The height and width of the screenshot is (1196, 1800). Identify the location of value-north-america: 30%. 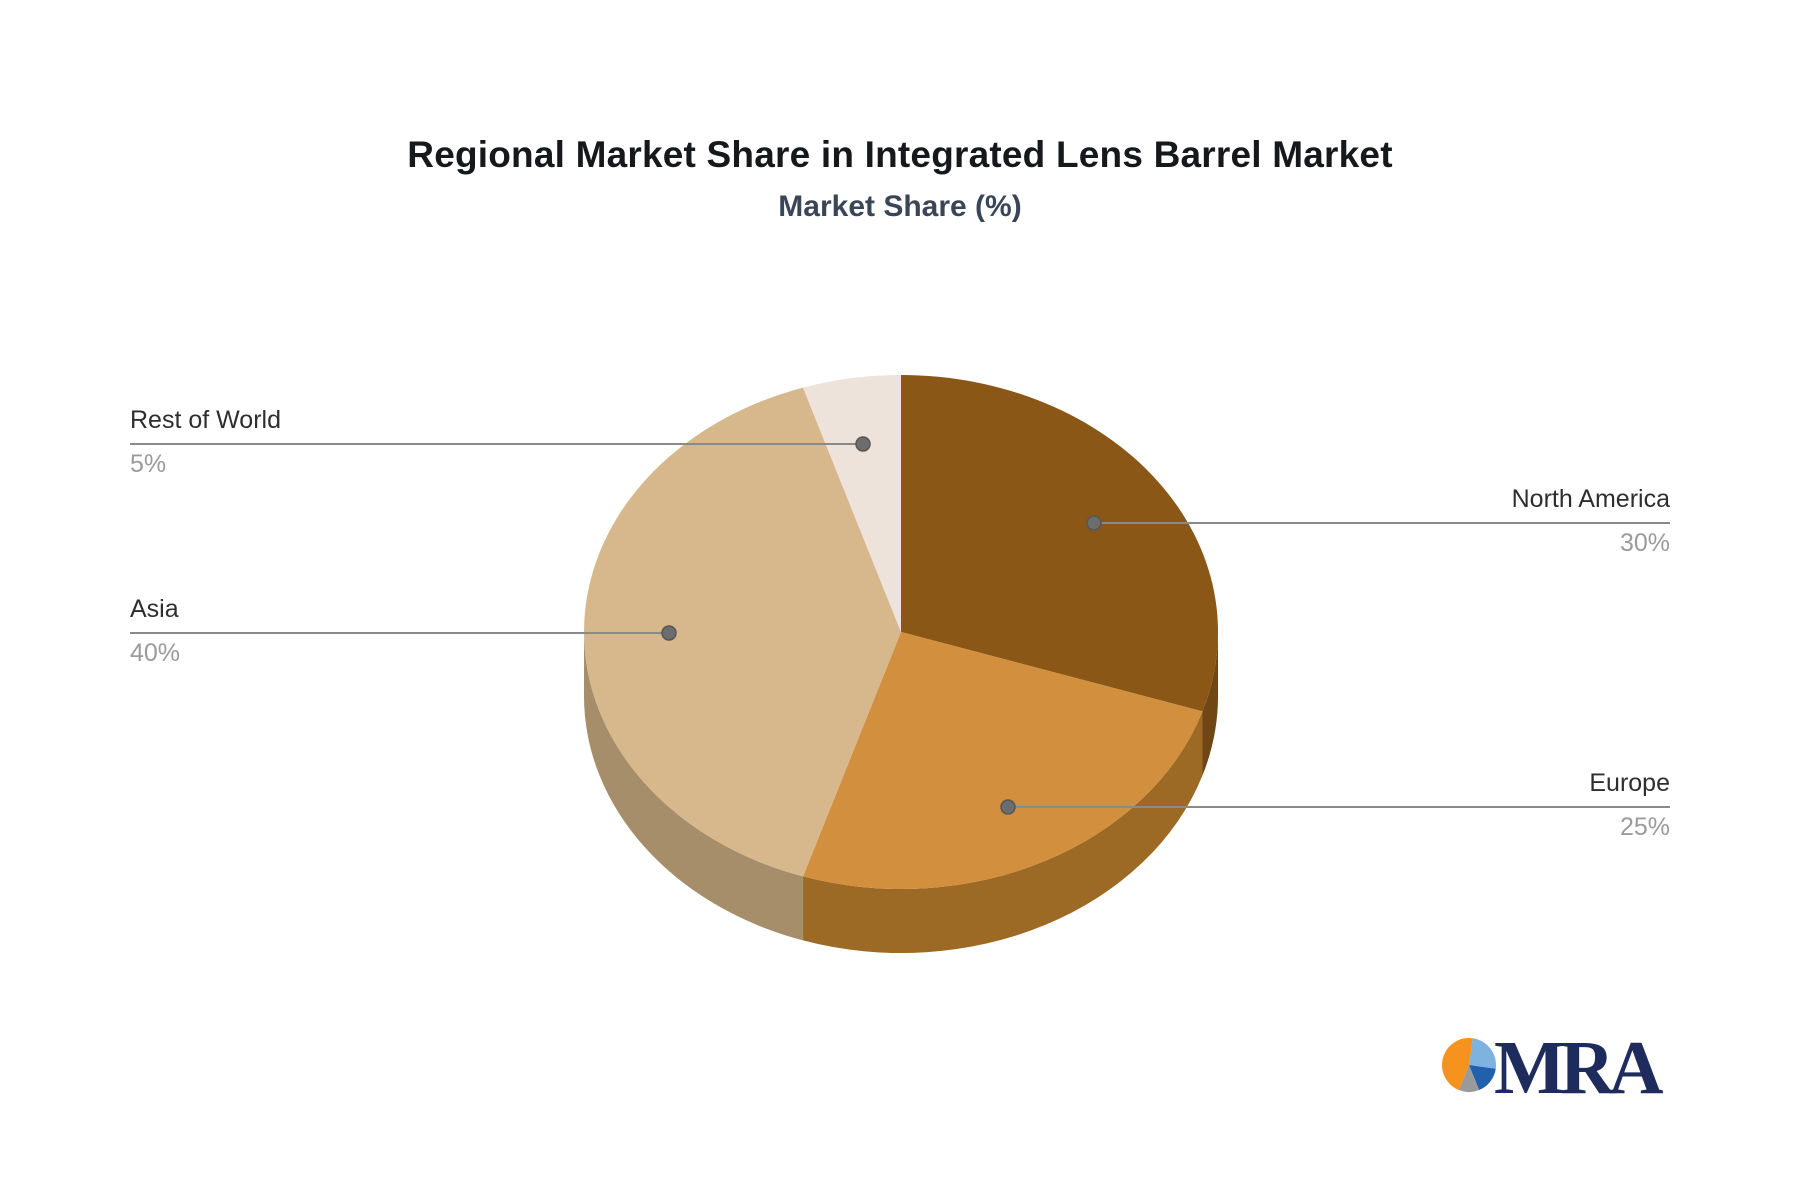
(1644, 543).